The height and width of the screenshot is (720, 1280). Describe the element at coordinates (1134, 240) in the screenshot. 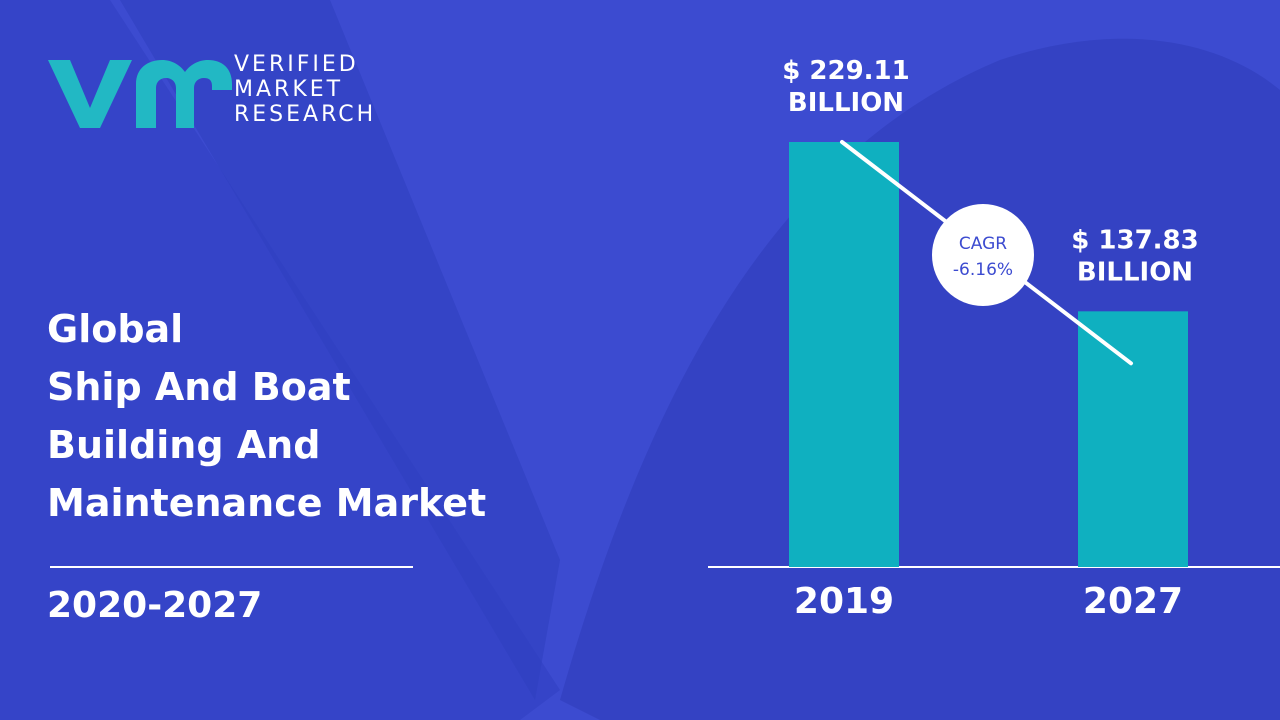

I see `value-label-amount: $ 137.83` at that location.